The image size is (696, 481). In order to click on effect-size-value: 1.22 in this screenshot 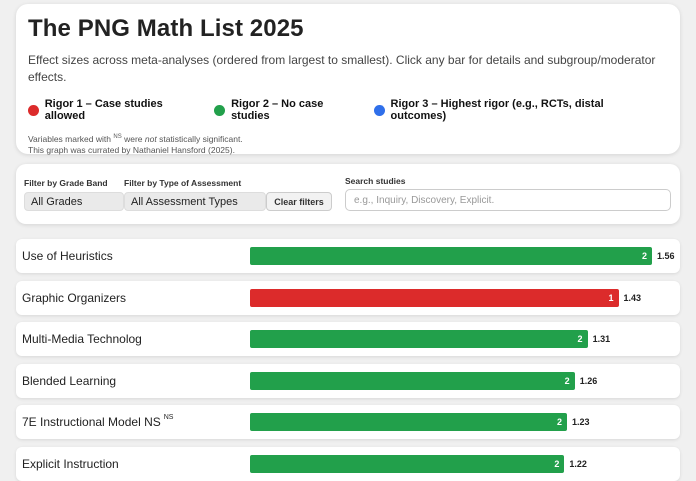, I will do `click(578, 463)`.